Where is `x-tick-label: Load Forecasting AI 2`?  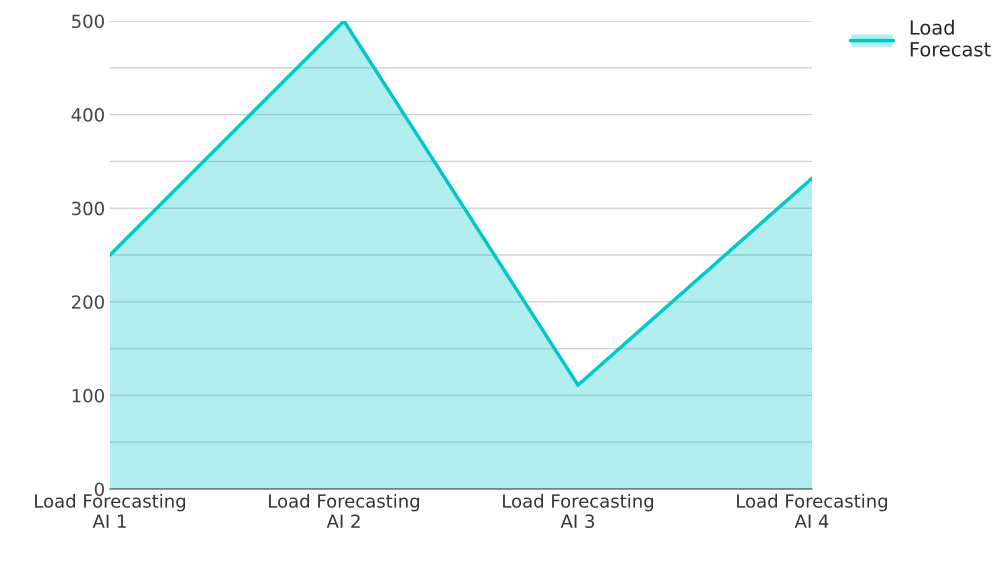
x-tick-label: Load Forecasting AI 2 is located at coordinates (344, 511).